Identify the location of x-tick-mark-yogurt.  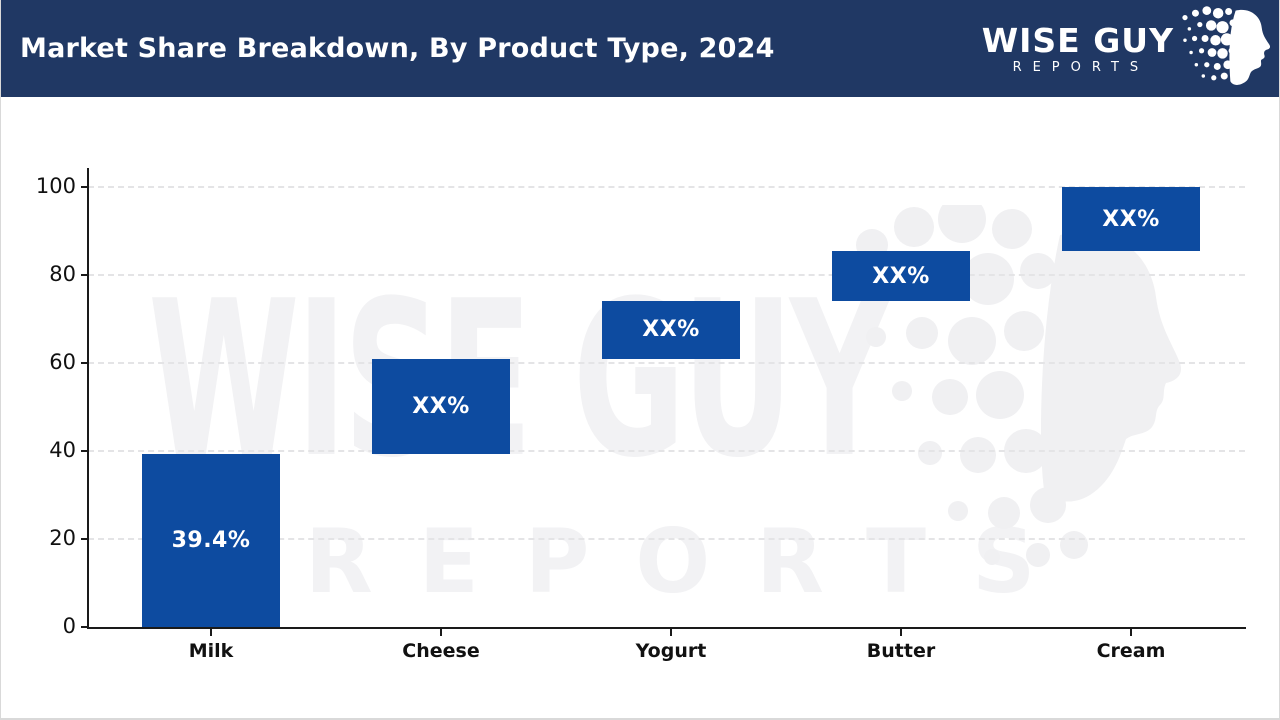
(671, 632).